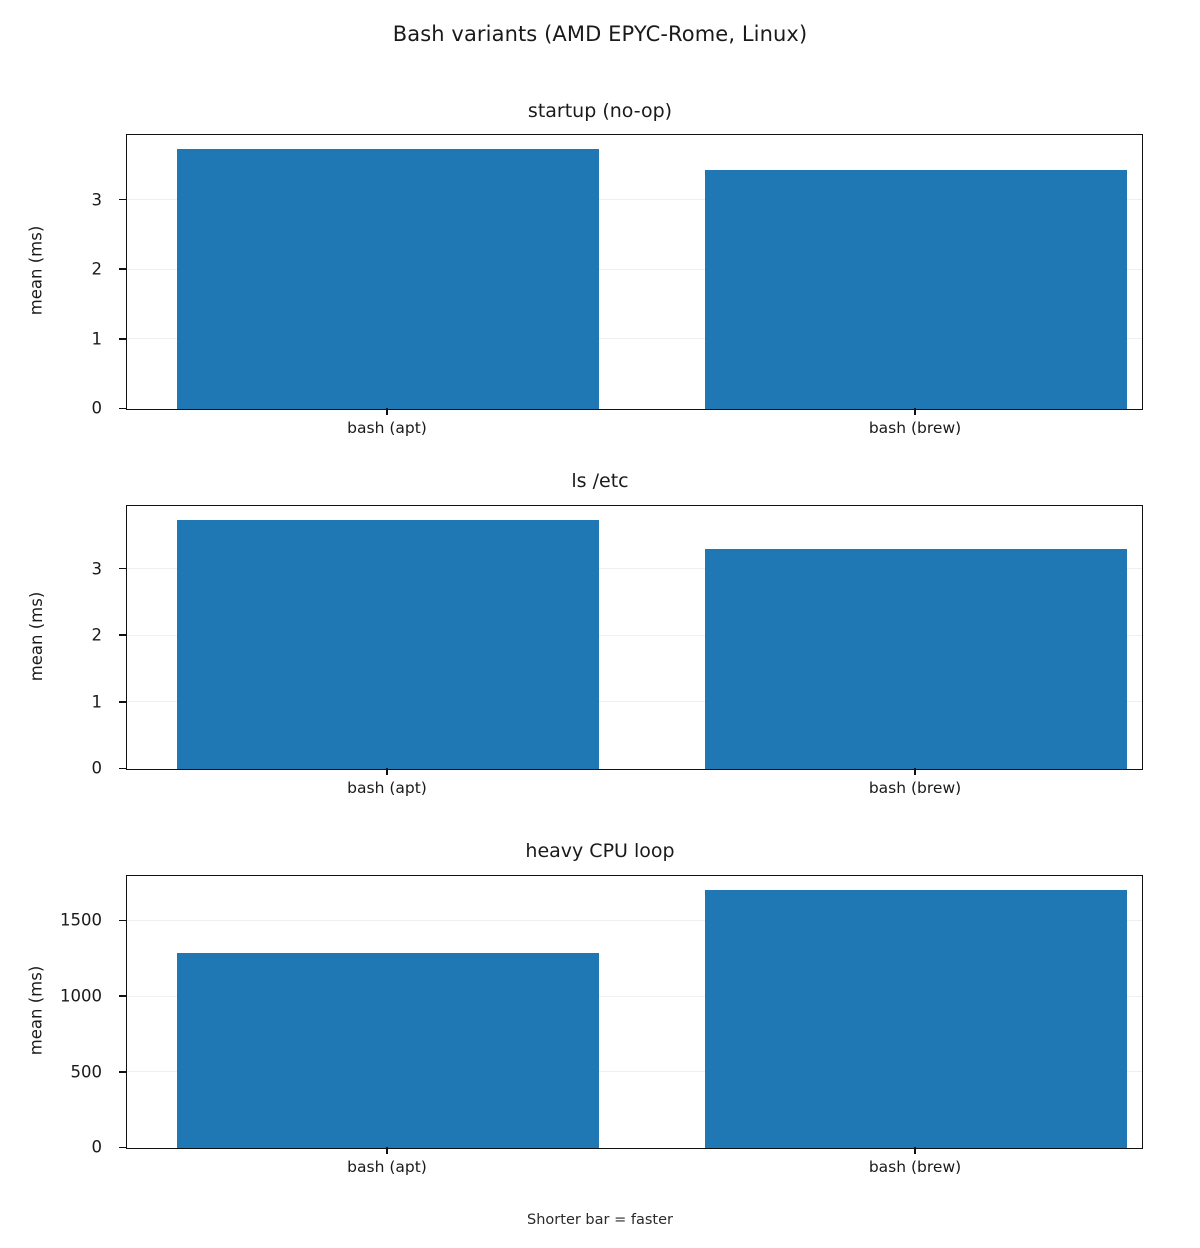  Describe the element at coordinates (600, 481) in the screenshot. I see `subplot-title: ls /etc` at that location.